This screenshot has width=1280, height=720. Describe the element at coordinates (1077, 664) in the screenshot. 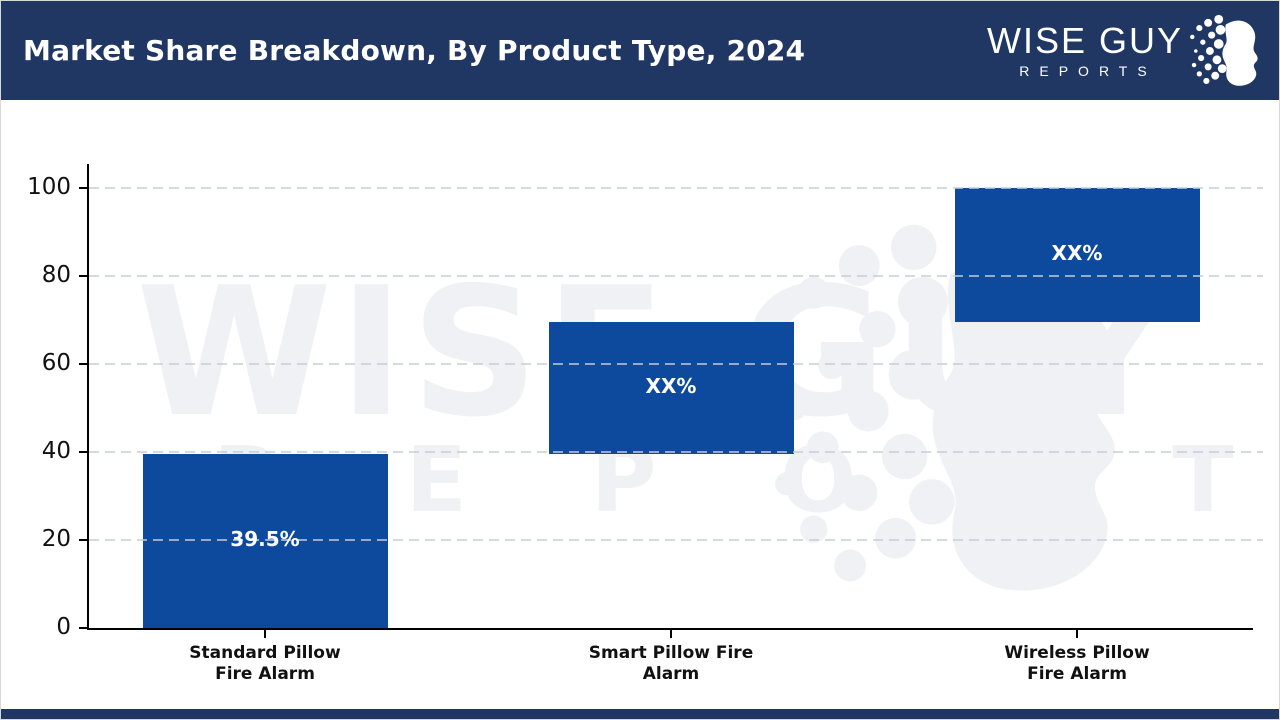

I see `x-axis-label: Wireless Pillow Fire Alarm` at that location.